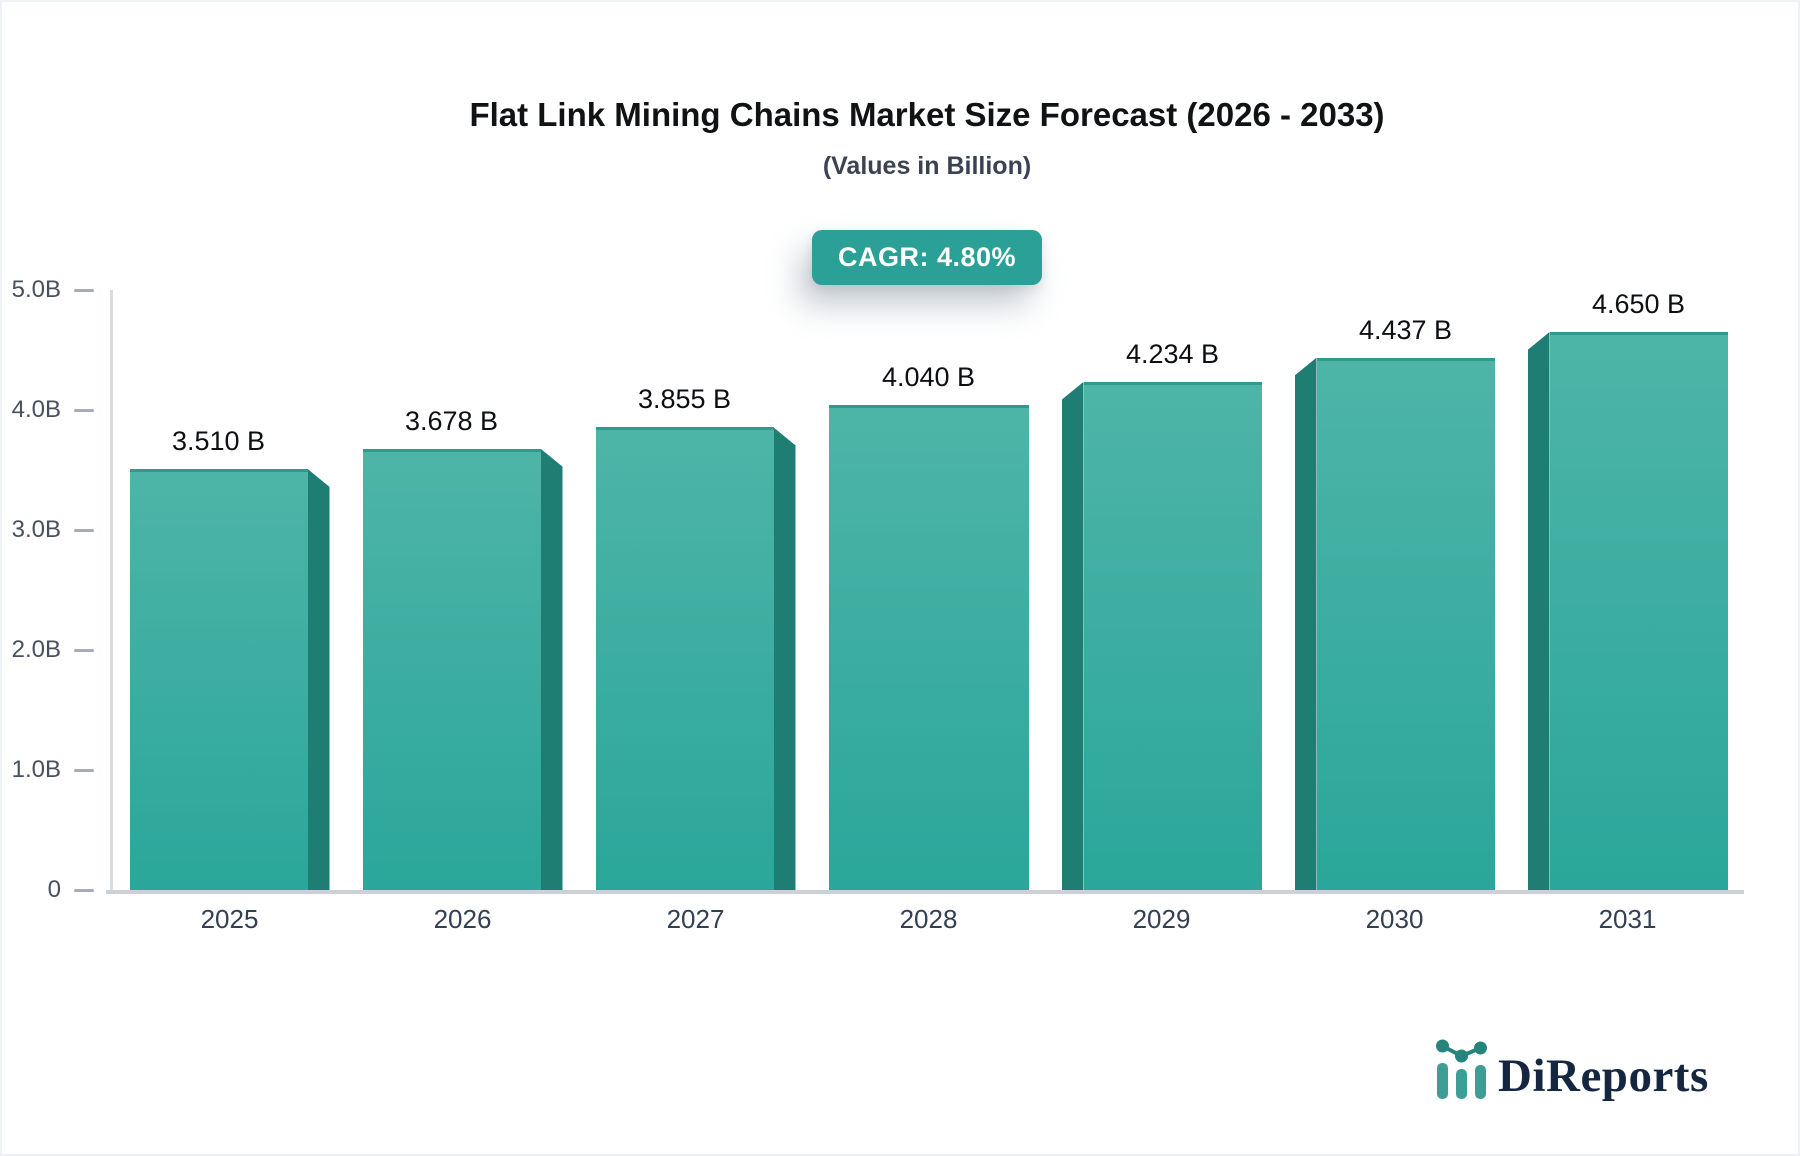 The width and height of the screenshot is (1800, 1156). What do you see at coordinates (218, 440) in the screenshot?
I see `bar-value-label: 3.510 B` at bounding box center [218, 440].